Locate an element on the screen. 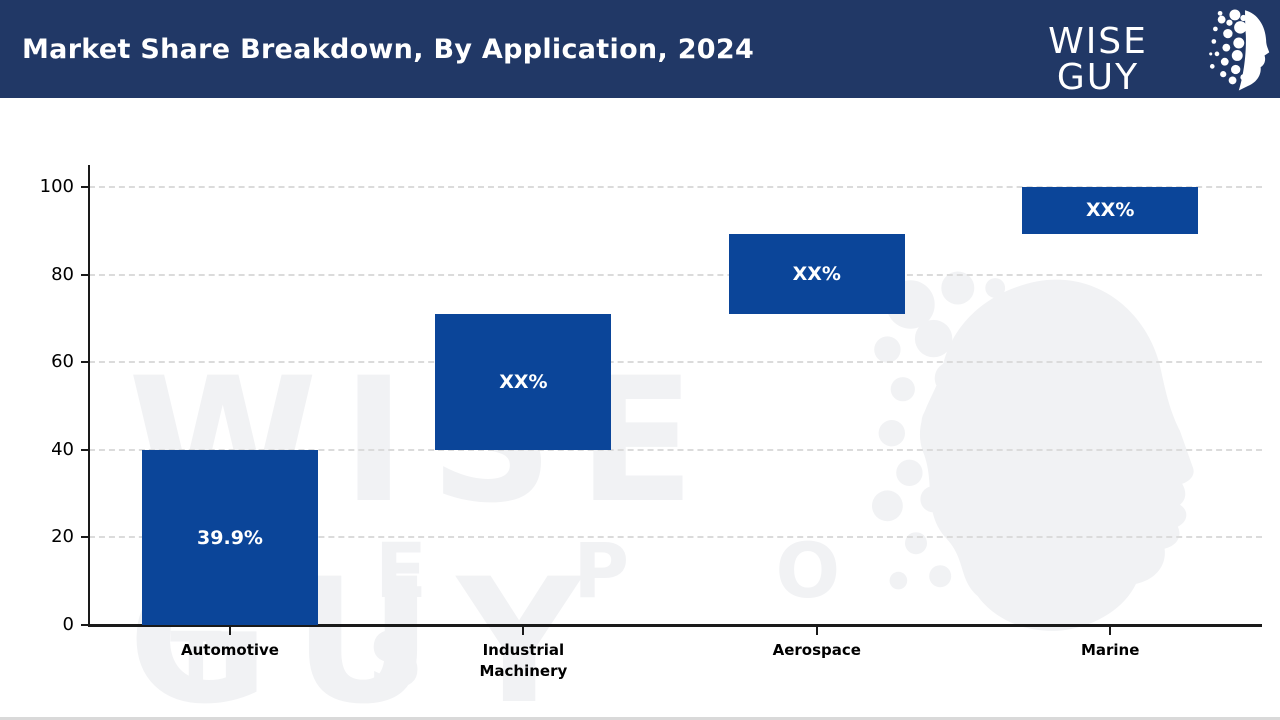 This screenshot has height=720, width=1280. bar-automotive: 39.9% is located at coordinates (230, 537).